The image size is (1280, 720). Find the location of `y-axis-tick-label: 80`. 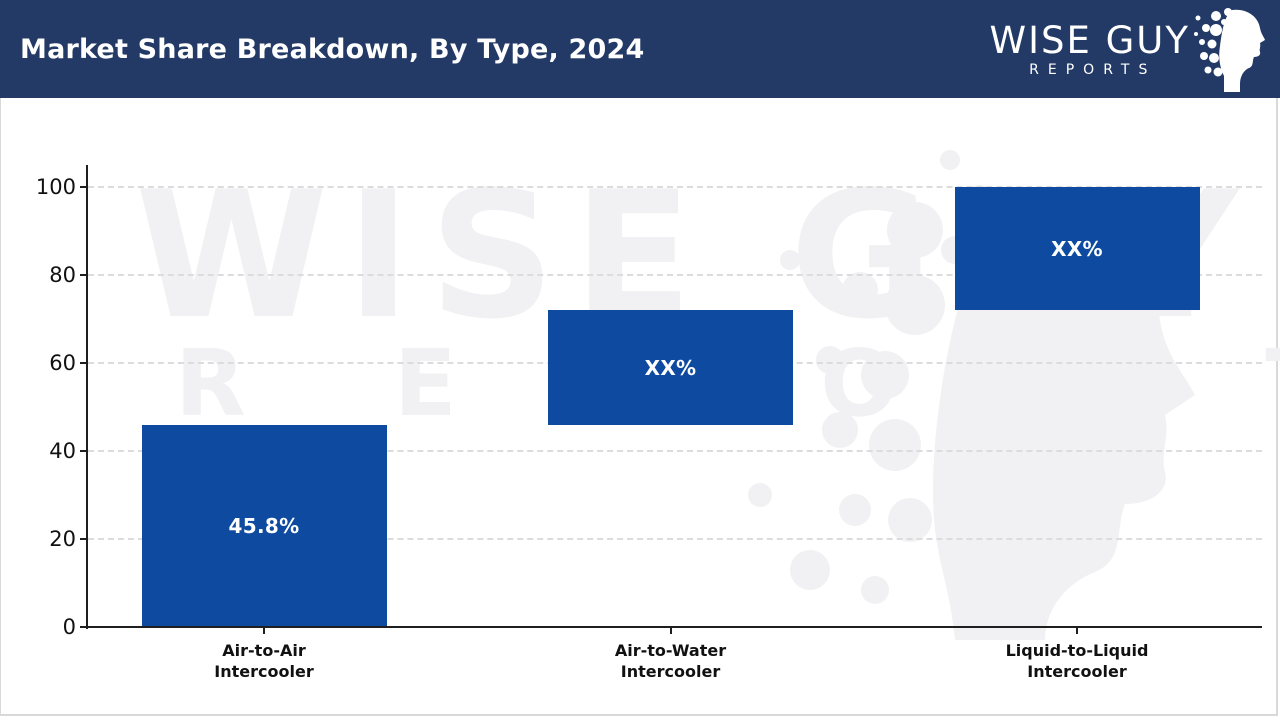

y-axis-tick-label: 80 is located at coordinates (62, 275).